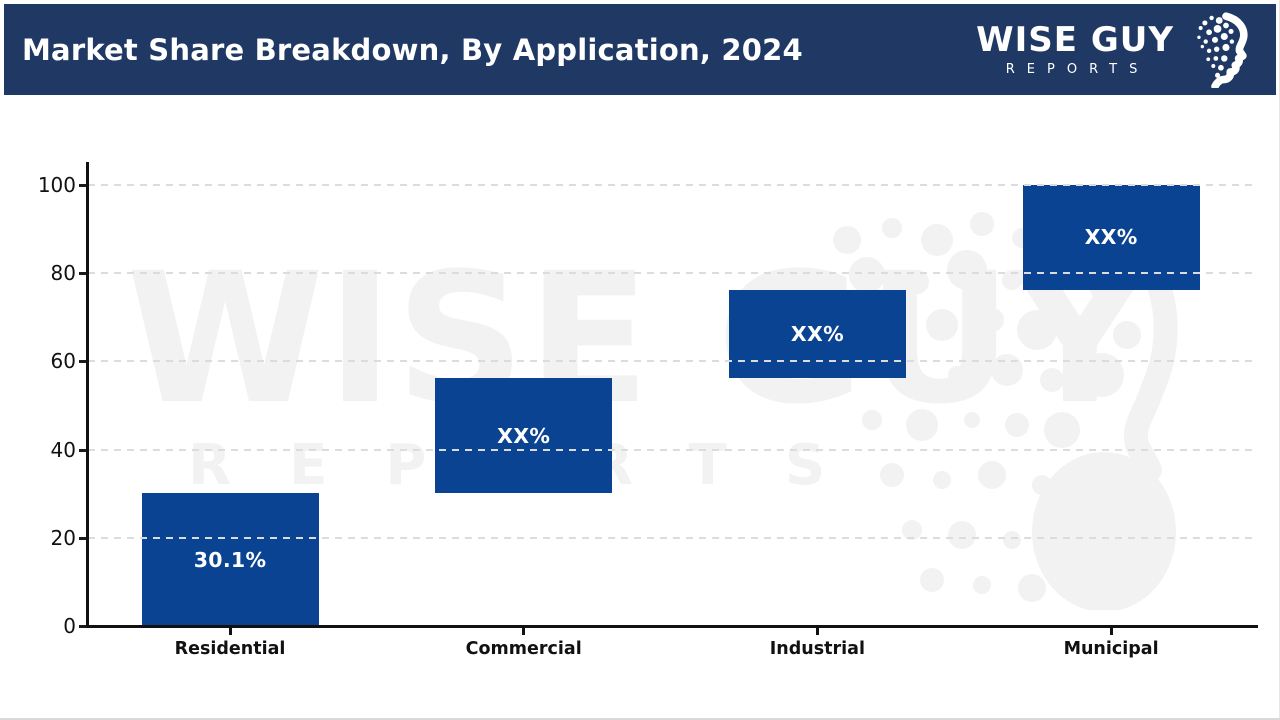  I want to click on logo-wordmark: WISE GUY, so click(1075, 40).